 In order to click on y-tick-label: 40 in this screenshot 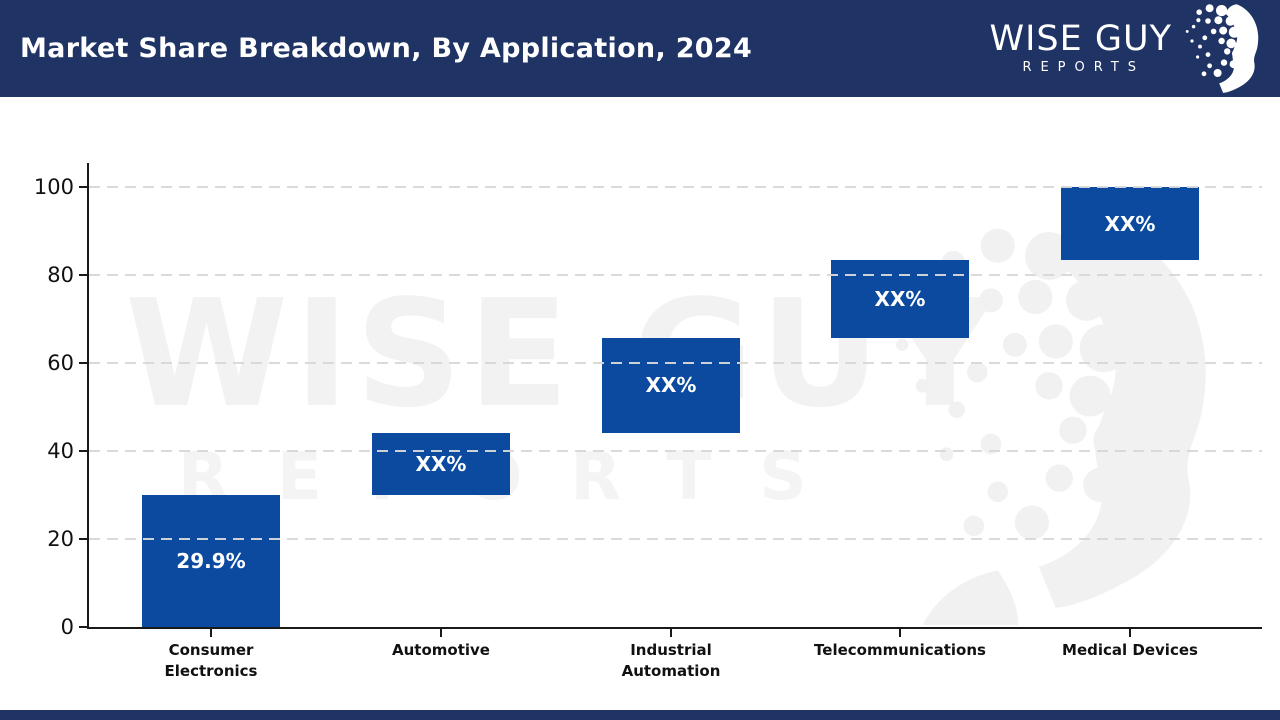, I will do `click(60, 451)`.